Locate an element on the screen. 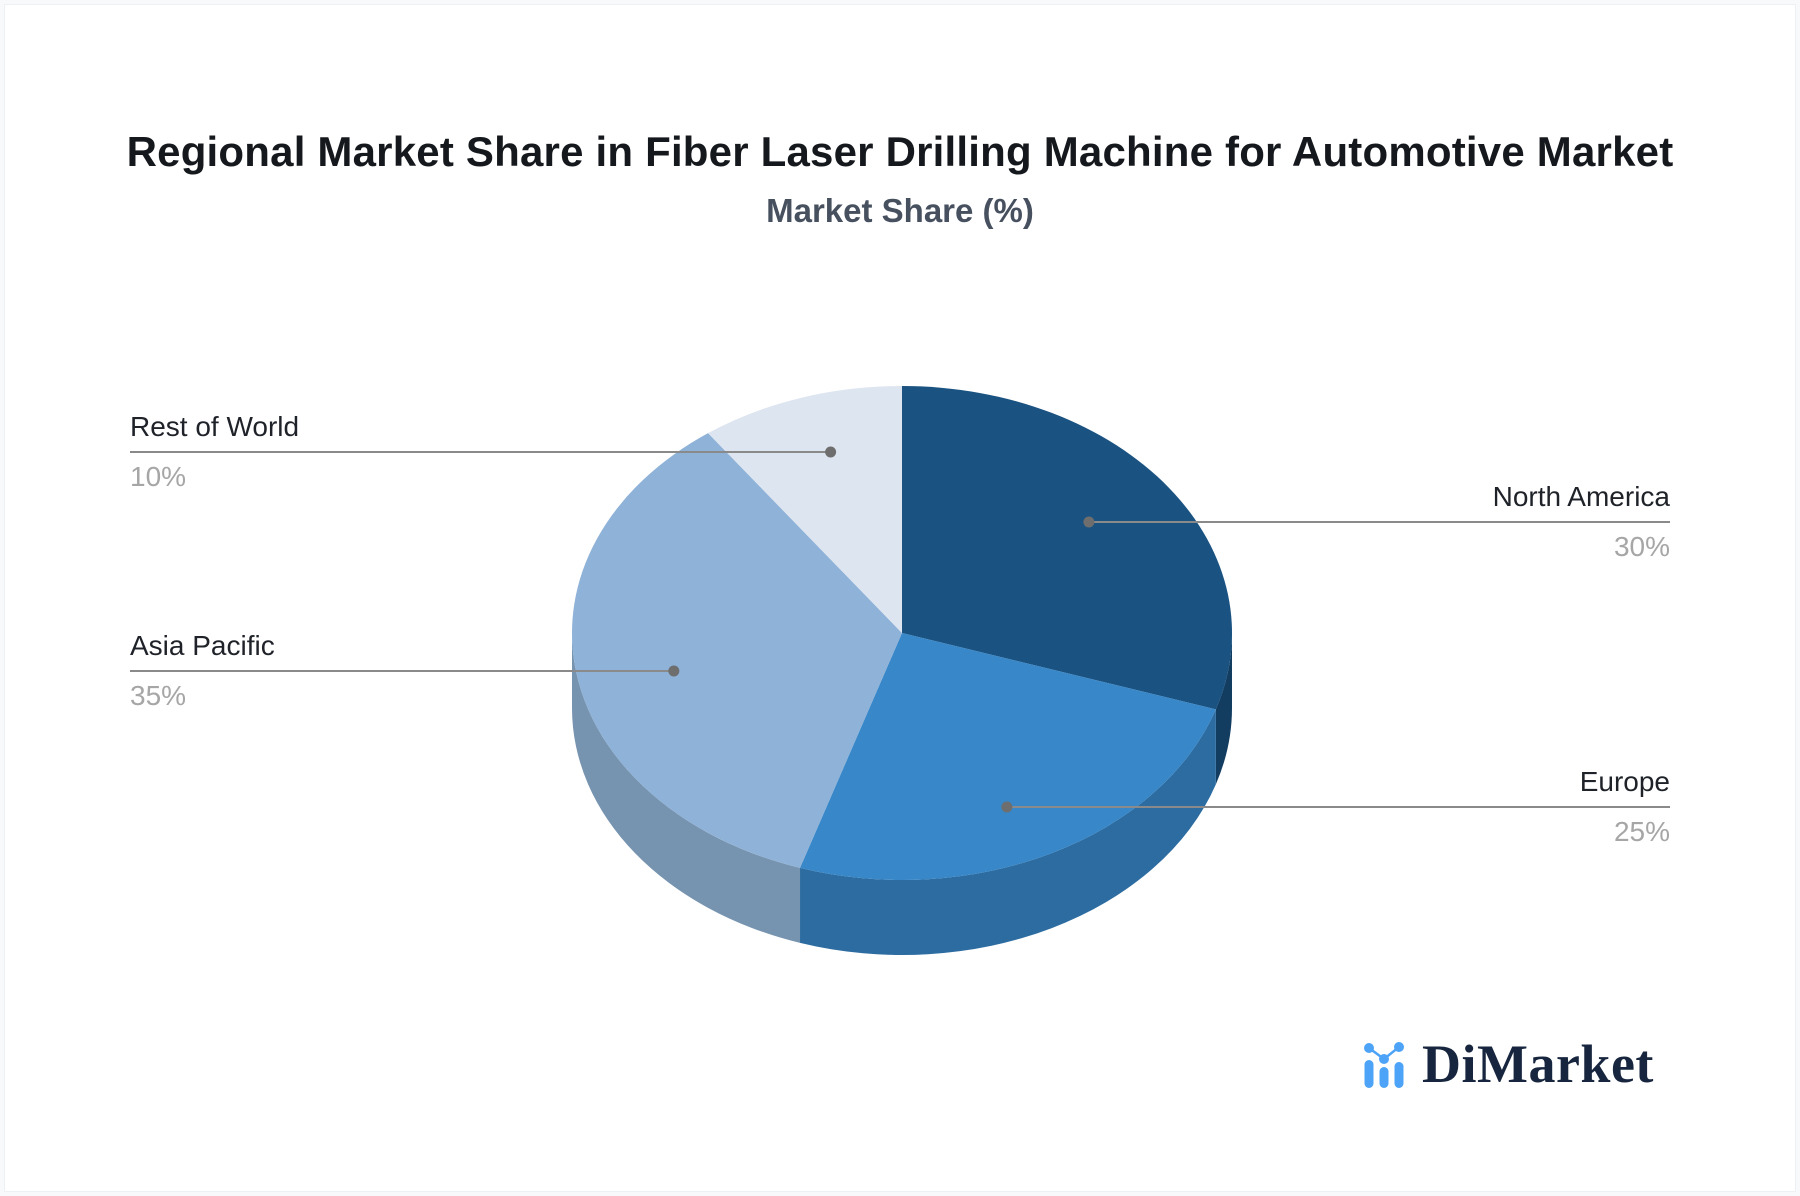  callout-value-europe: 25% is located at coordinates (1641, 831).